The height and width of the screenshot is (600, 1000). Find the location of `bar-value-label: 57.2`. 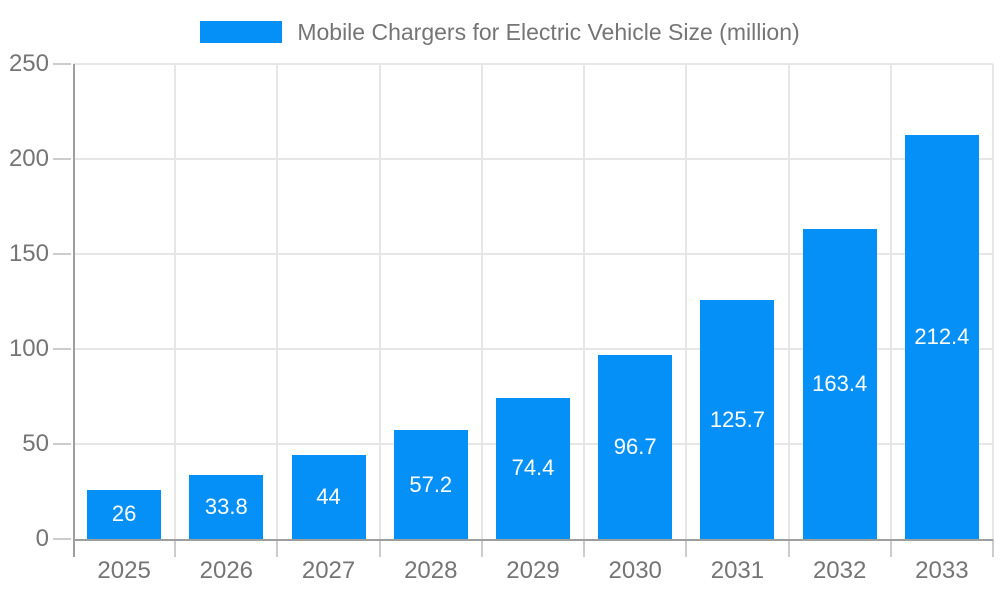

bar-value-label: 57.2 is located at coordinates (431, 484).